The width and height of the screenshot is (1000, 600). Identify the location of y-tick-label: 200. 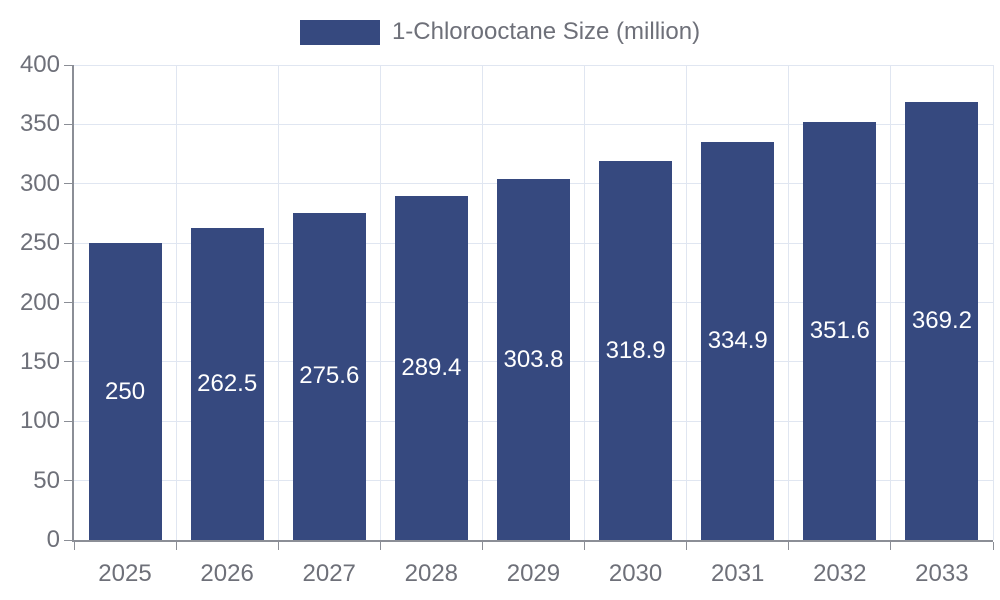
(39, 302).